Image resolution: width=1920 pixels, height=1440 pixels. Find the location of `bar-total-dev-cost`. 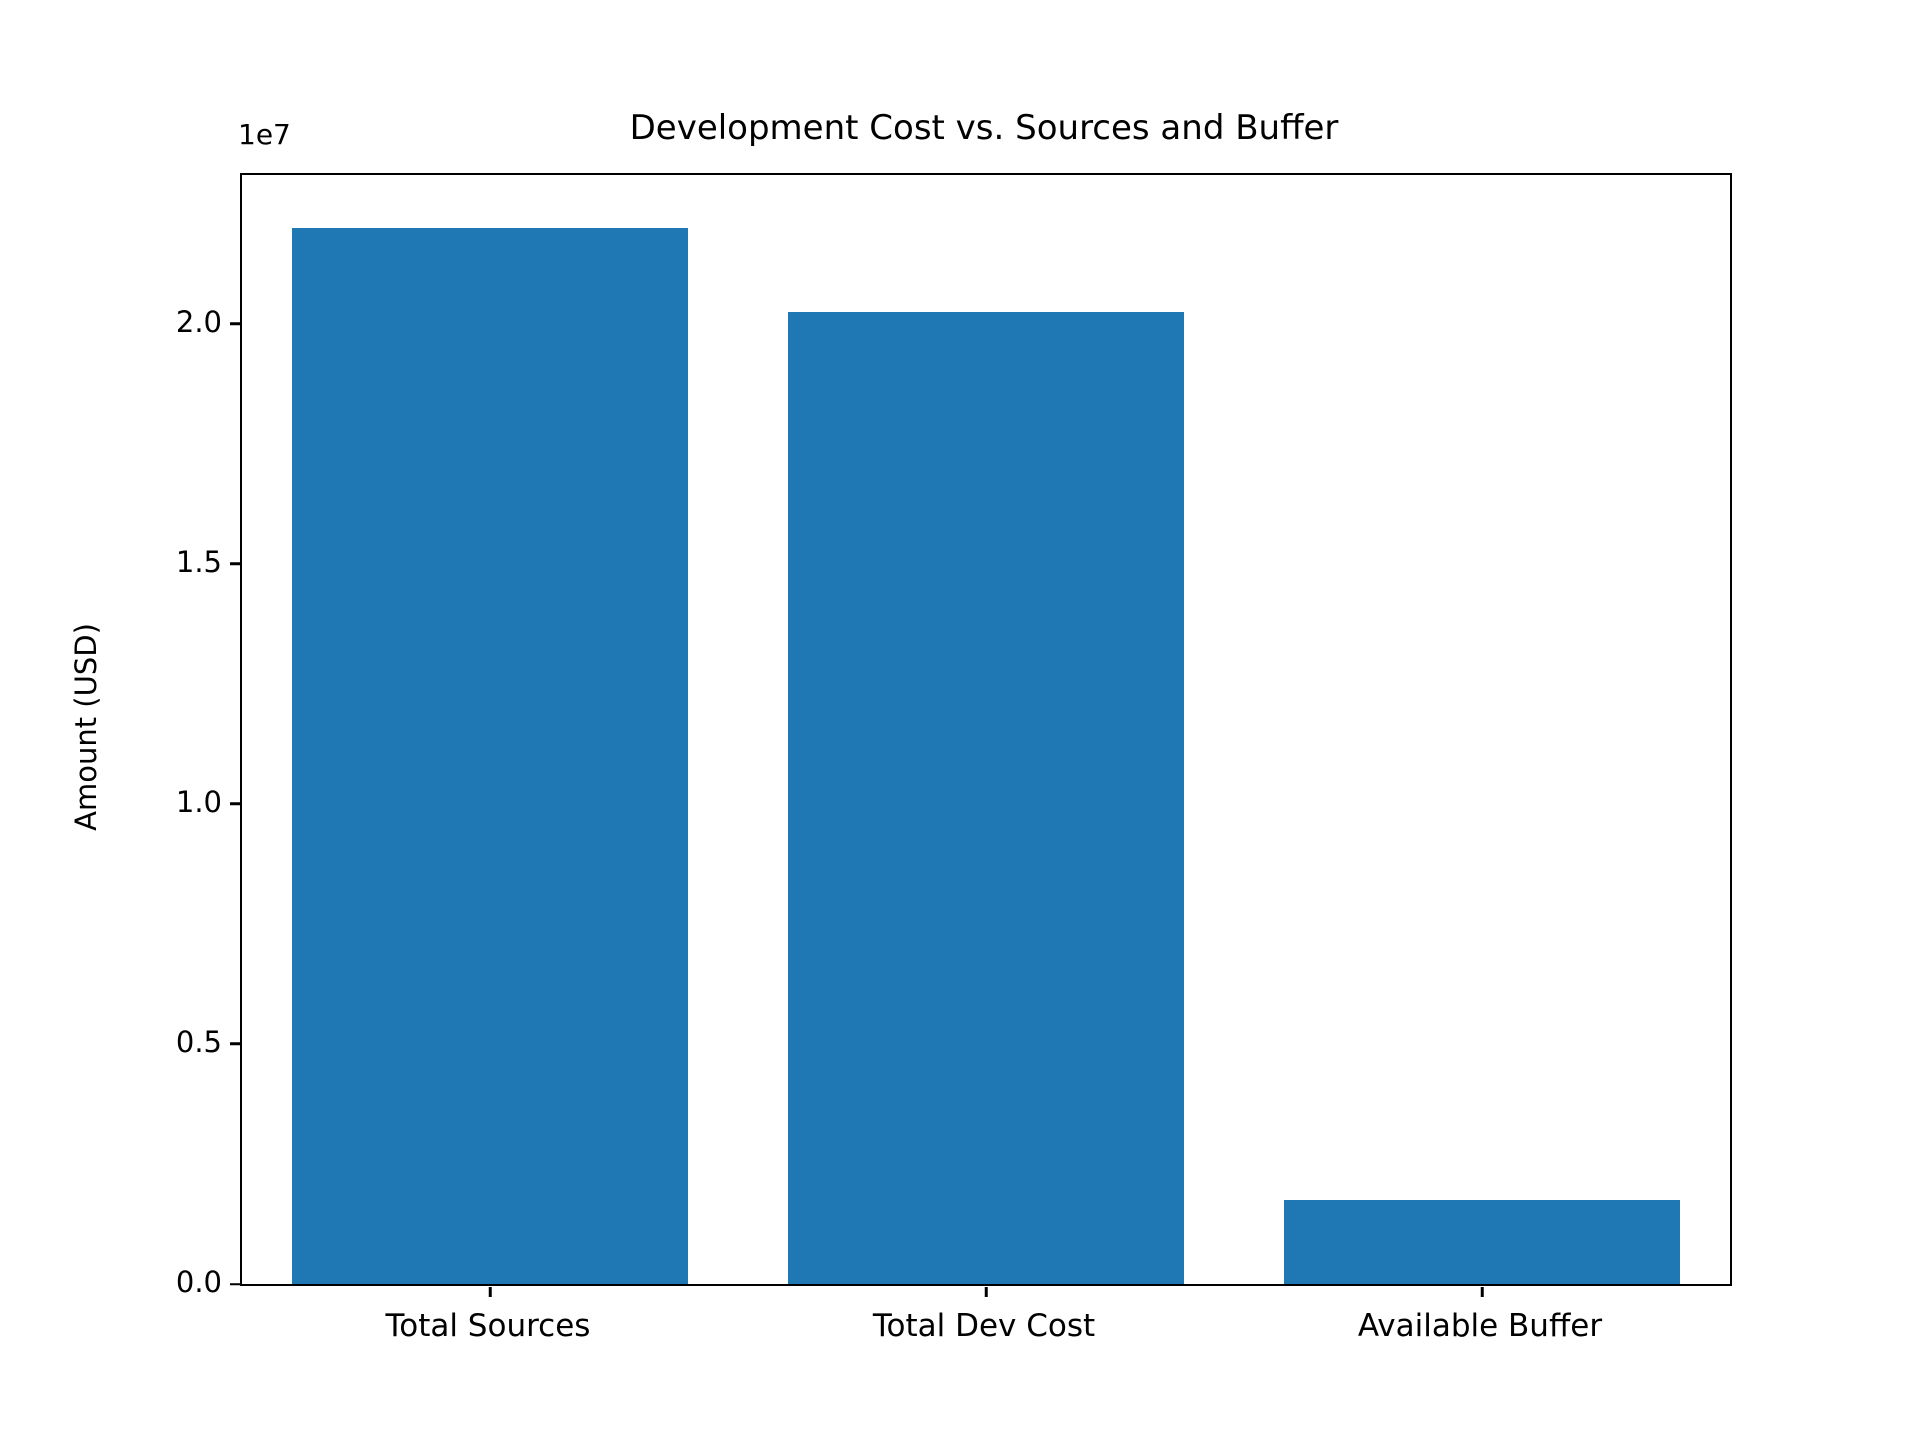

bar-total-dev-cost is located at coordinates (986, 797).